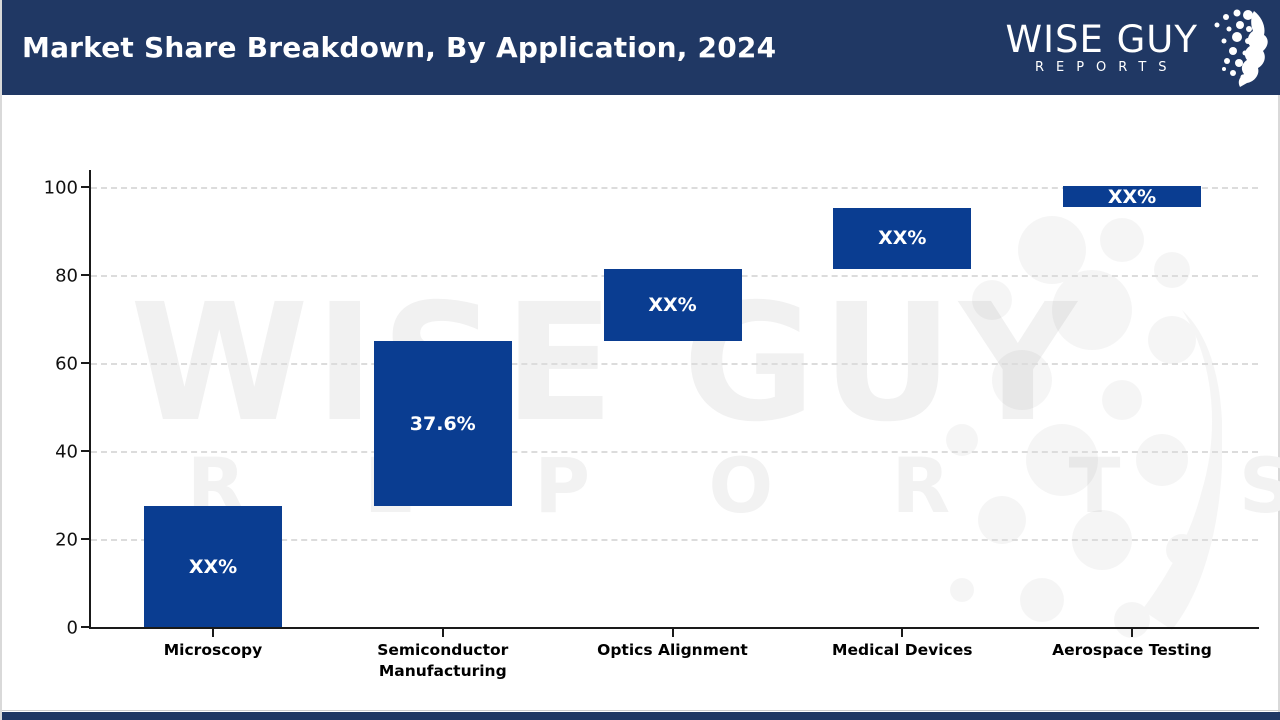 Image resolution: width=1280 pixels, height=720 pixels. Describe the element at coordinates (1101, 39) in the screenshot. I see `brand-name: WISE GUY` at that location.